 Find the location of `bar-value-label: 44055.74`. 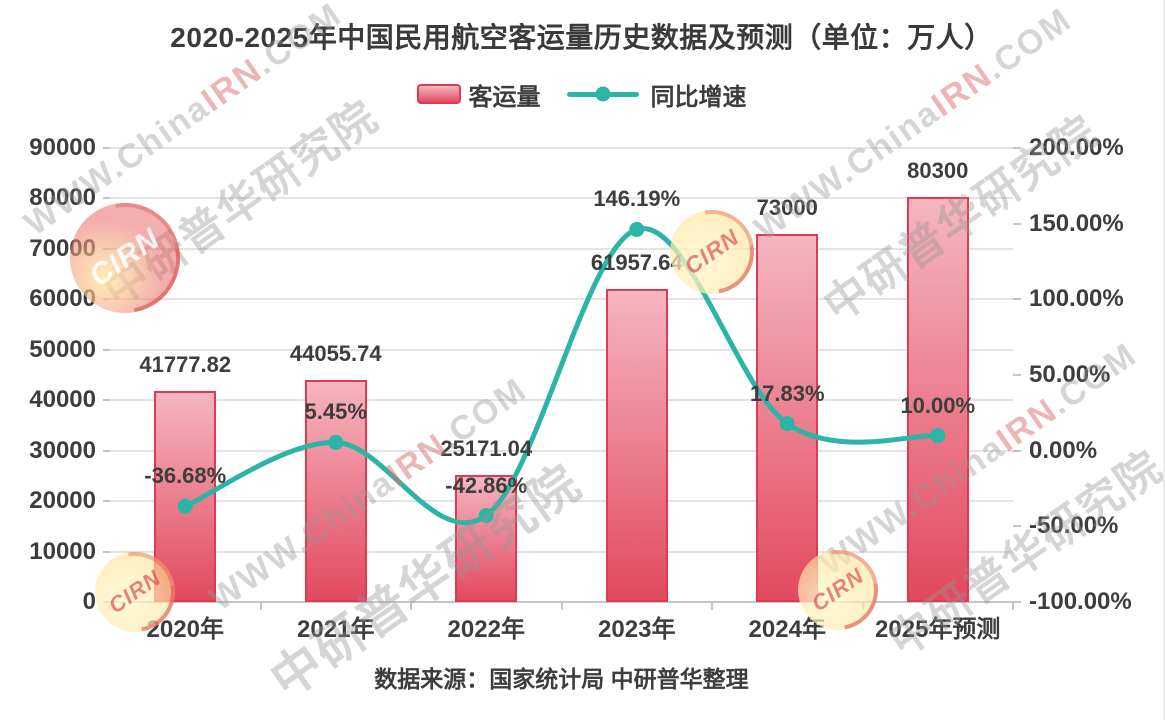

bar-value-label: 44055.74 is located at coordinates (335, 353).